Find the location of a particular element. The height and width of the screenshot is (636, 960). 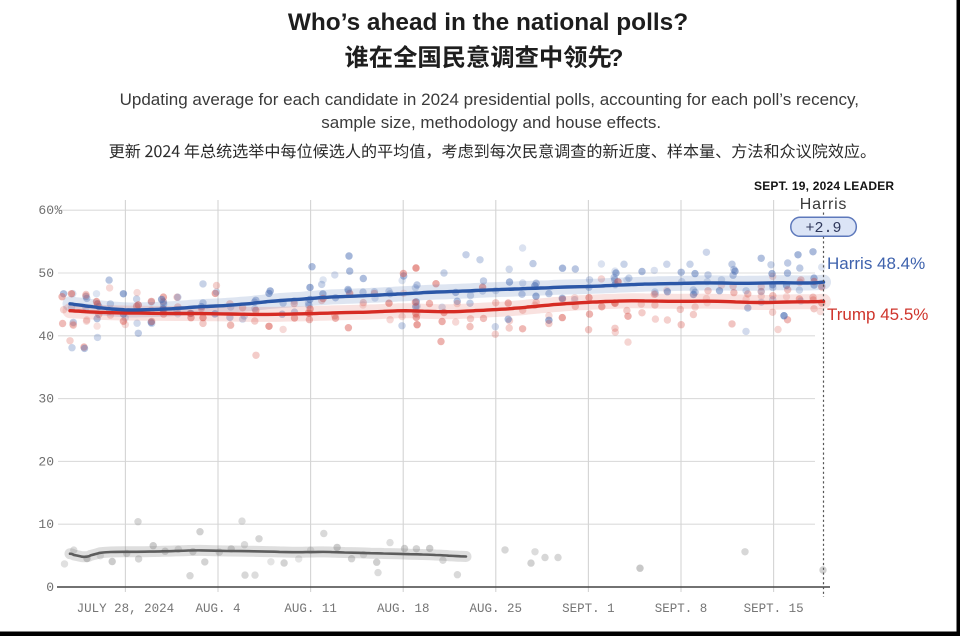

svg-text: AUG. 25 is located at coordinates (496, 609).